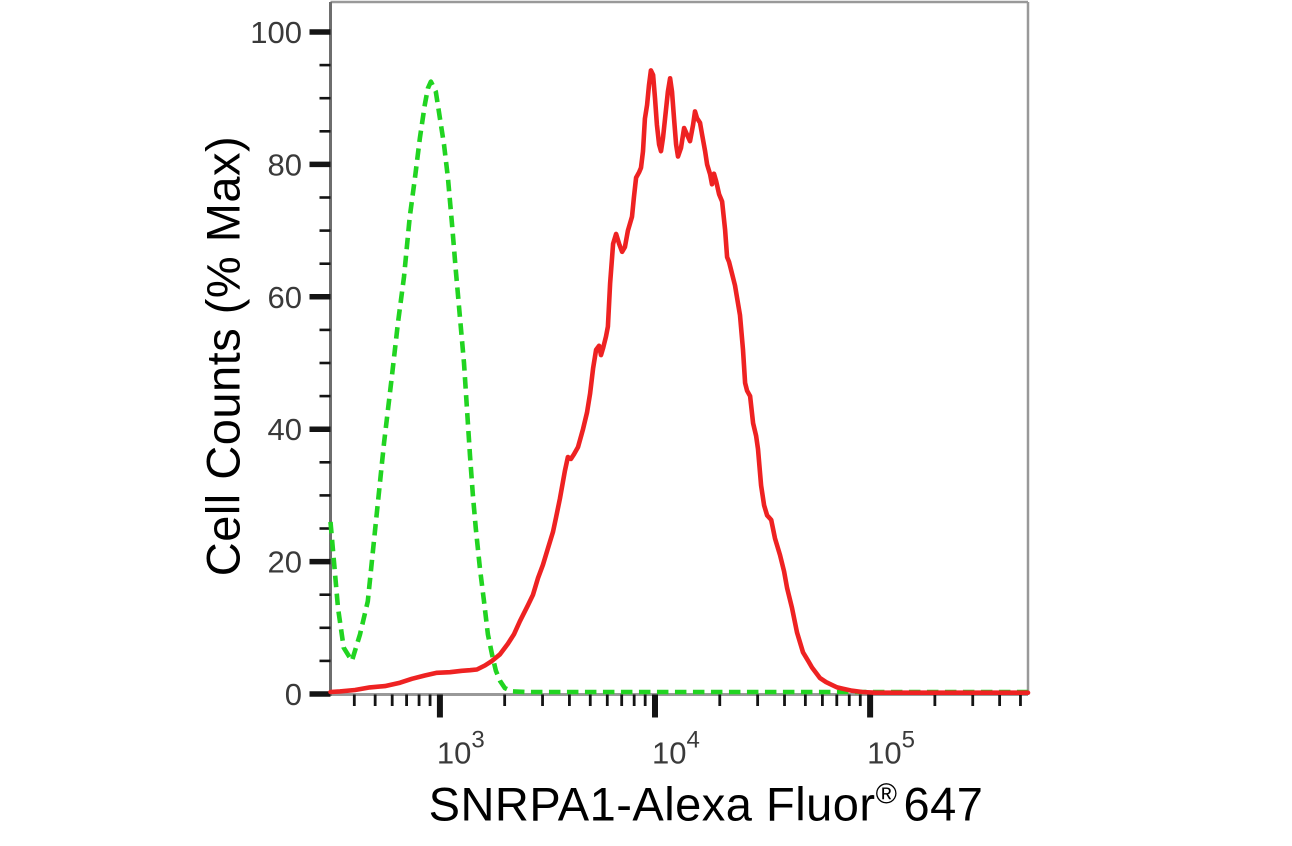 The image size is (1292, 846). I want to click on x-axis-title-suffix: 647, so click(943, 804).